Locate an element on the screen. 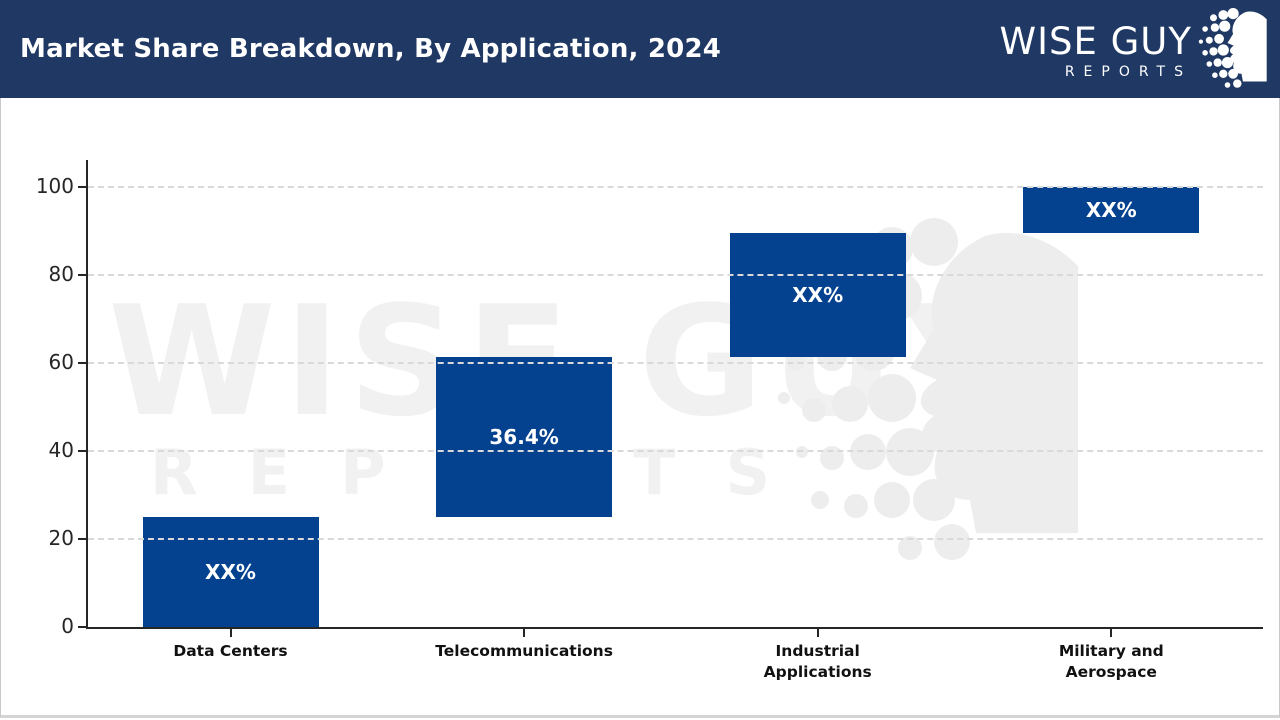 The height and width of the screenshot is (720, 1280). y-axis-line is located at coordinates (87, 393).